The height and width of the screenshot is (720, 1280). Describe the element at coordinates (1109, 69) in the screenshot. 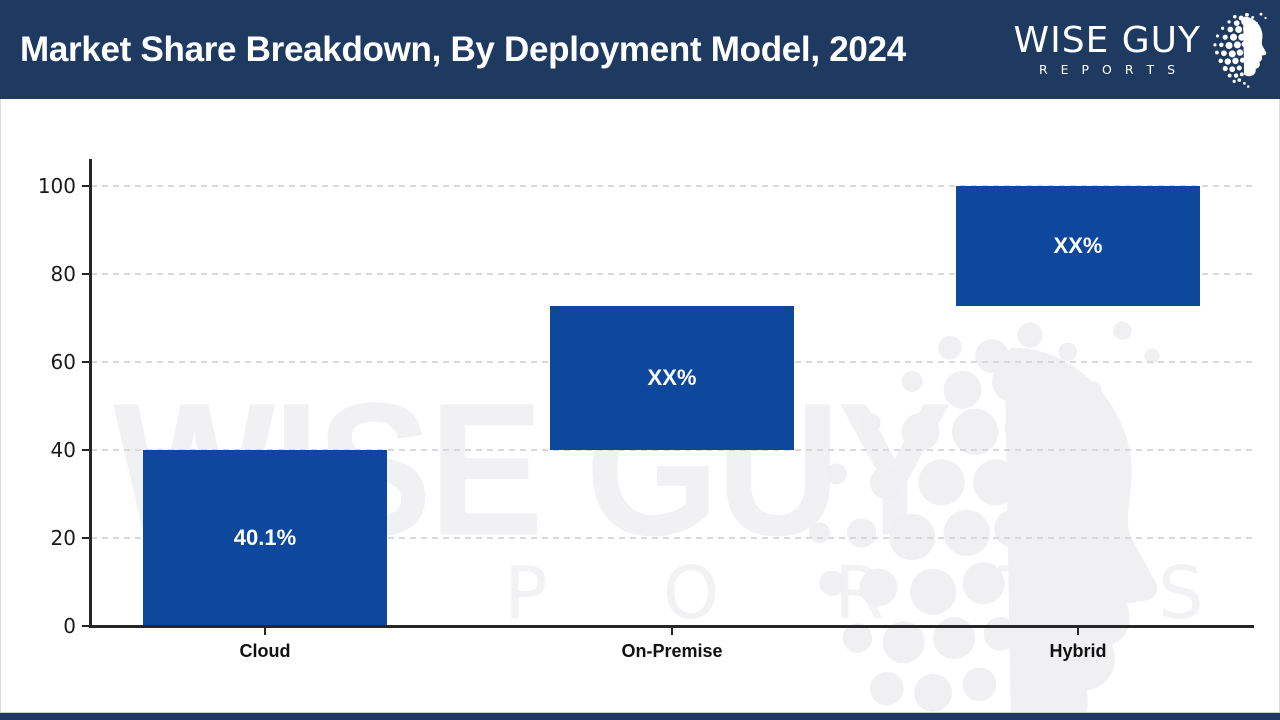

I see `logo-line2: R E P O R T S` at that location.